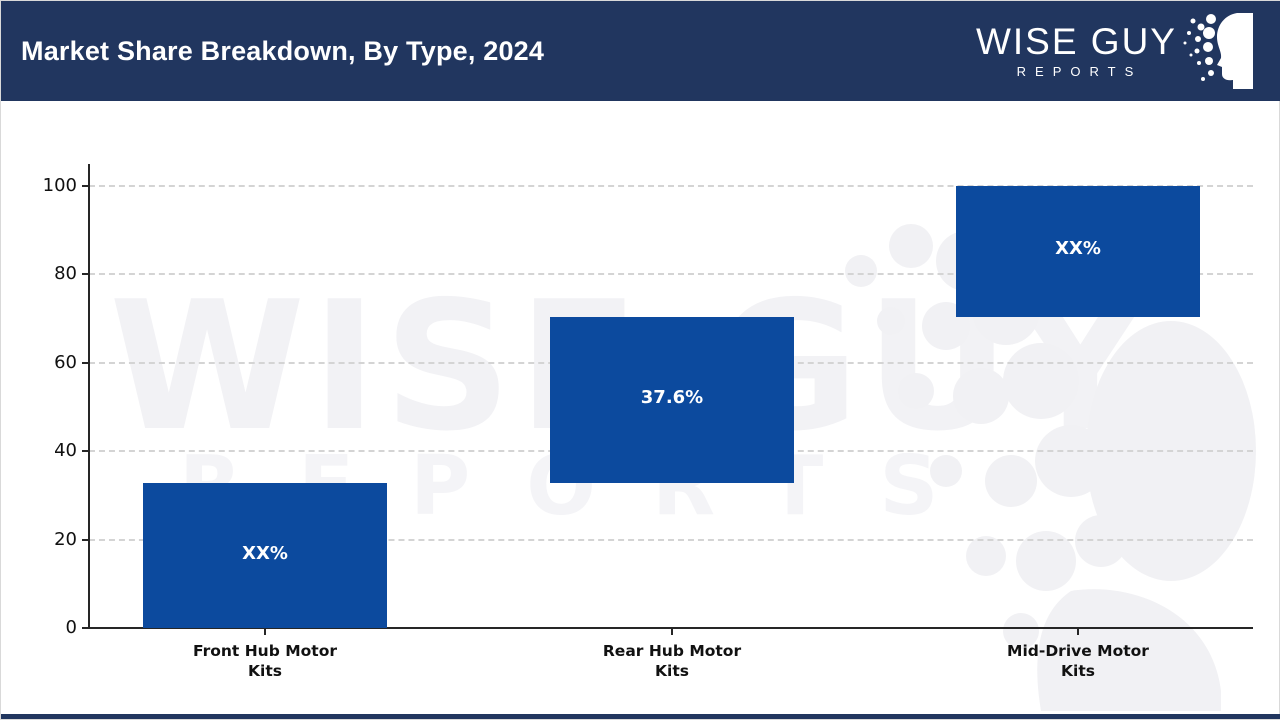 The height and width of the screenshot is (720, 1280). Describe the element at coordinates (59, 185) in the screenshot. I see `y-tick-label: 100` at that location.